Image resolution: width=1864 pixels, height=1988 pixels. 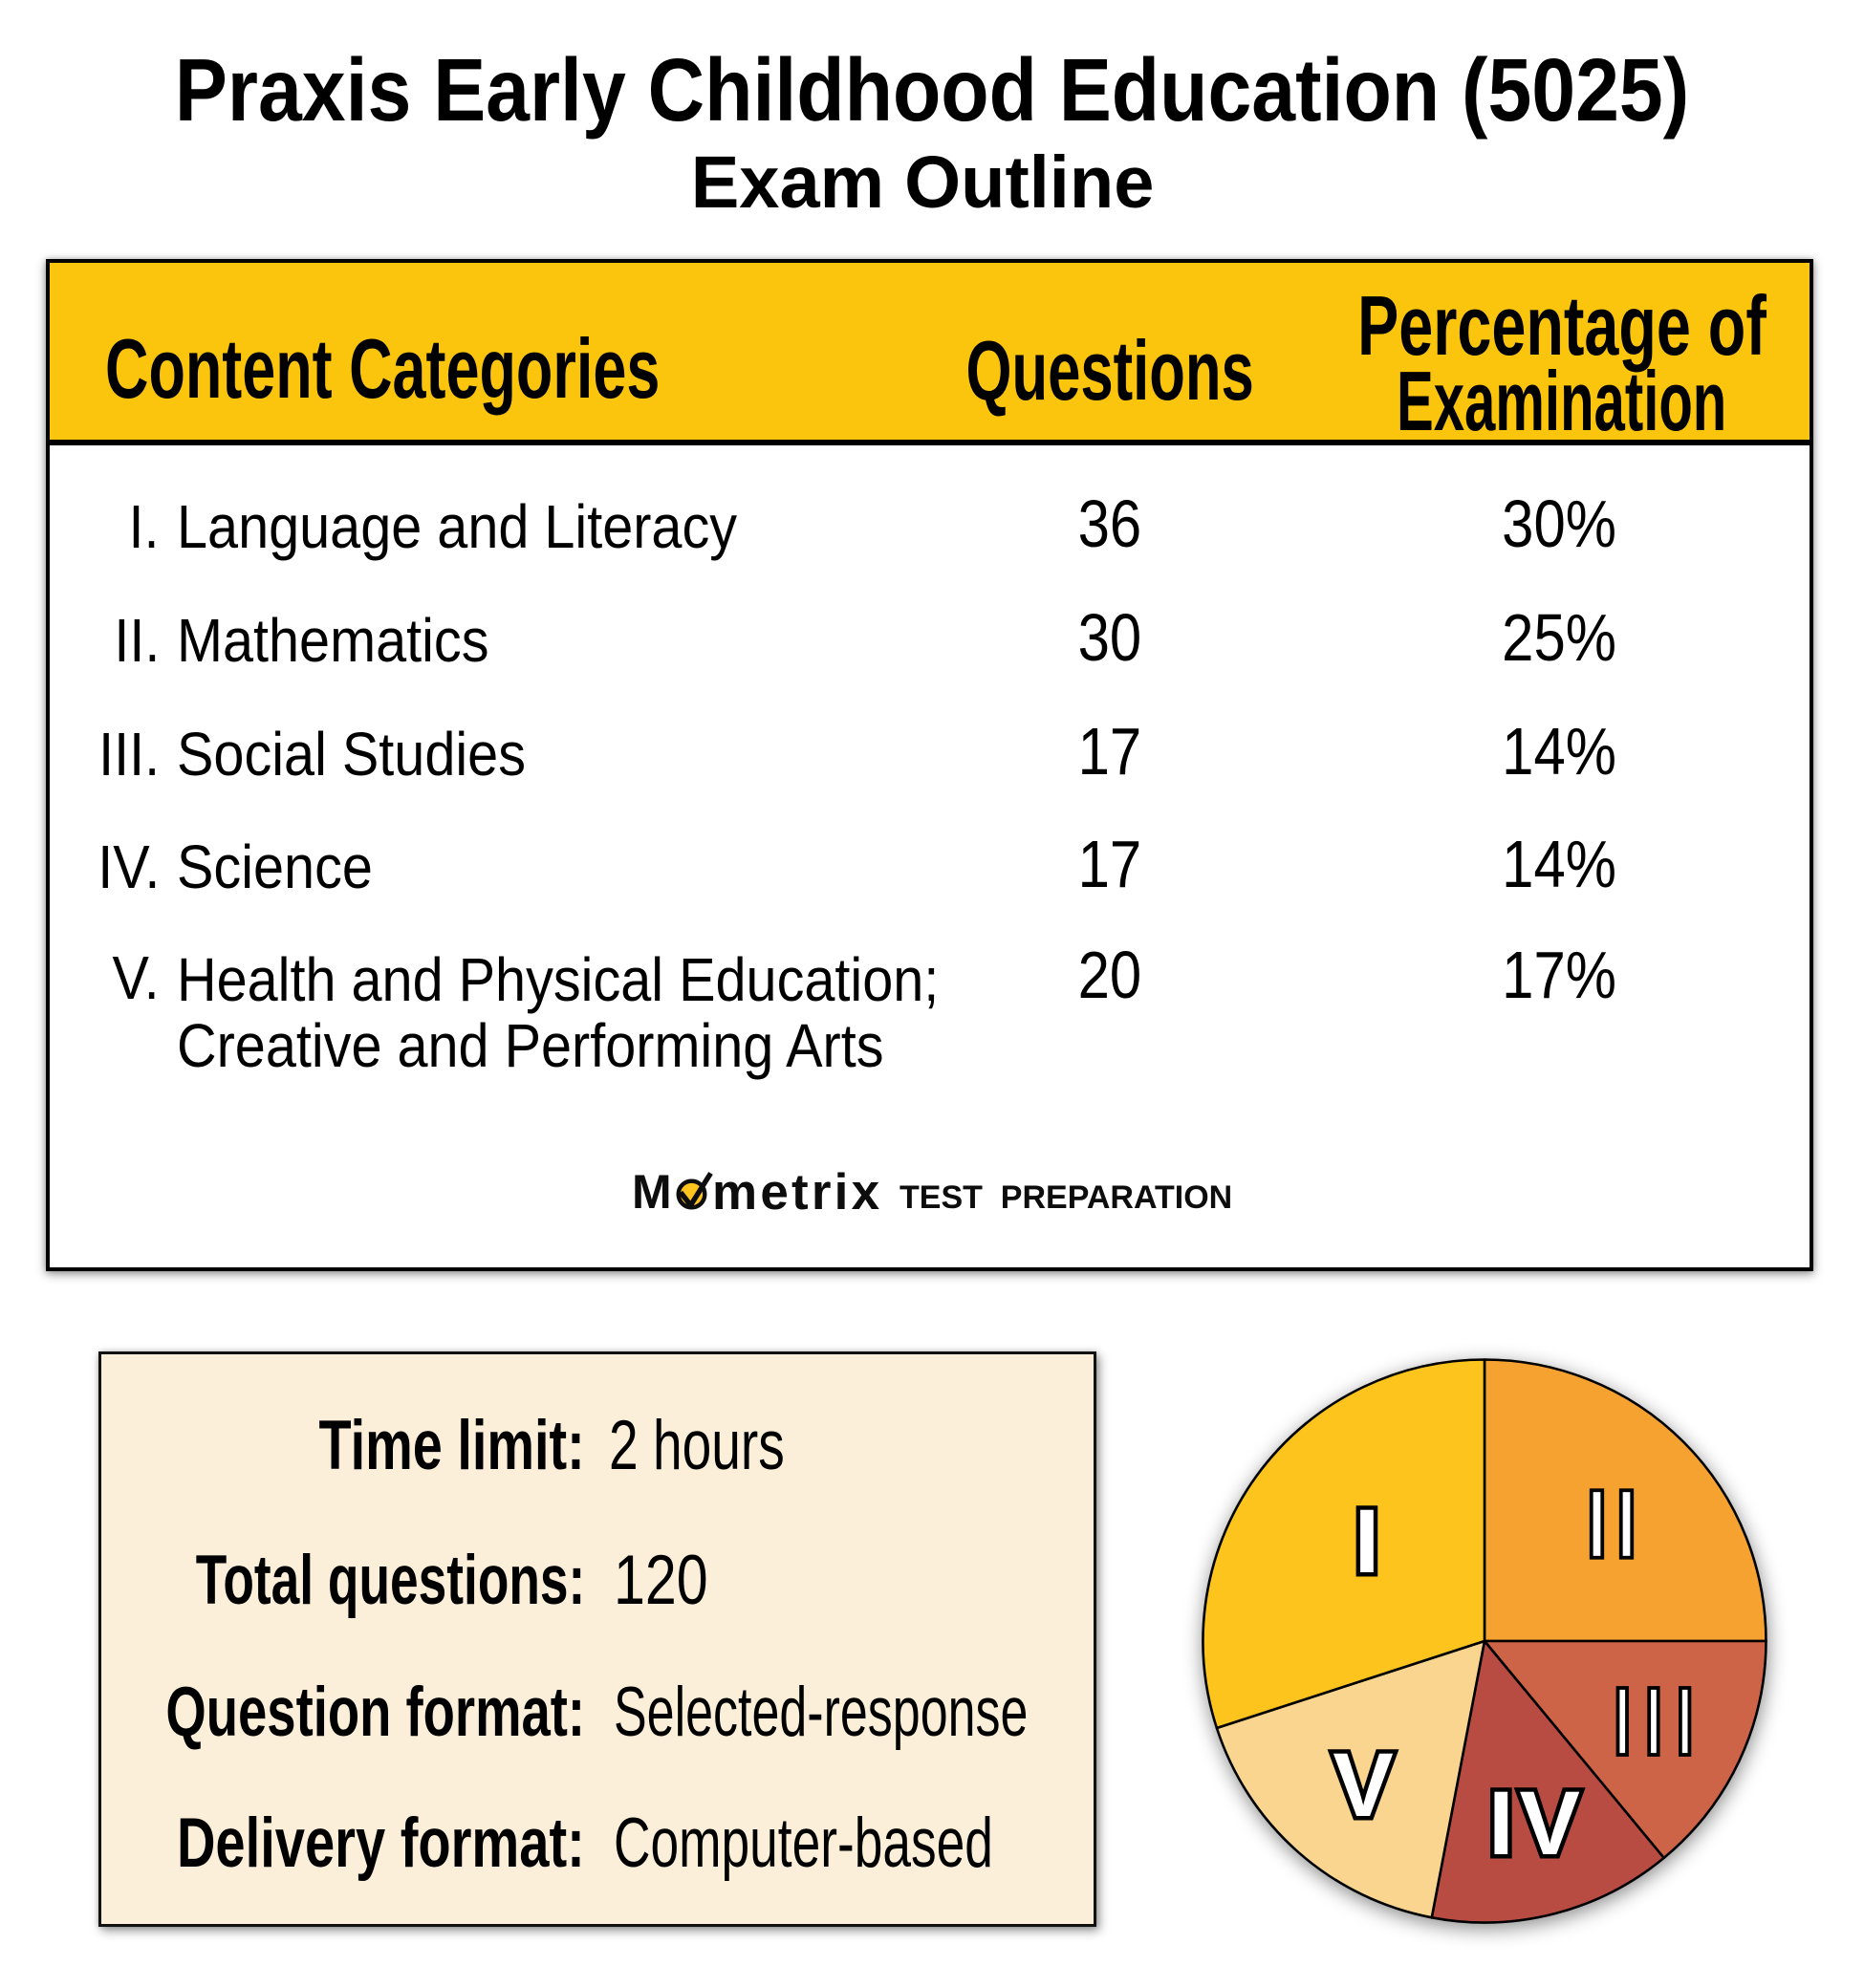 I want to click on svg-text: I, so click(x=1367, y=1542).